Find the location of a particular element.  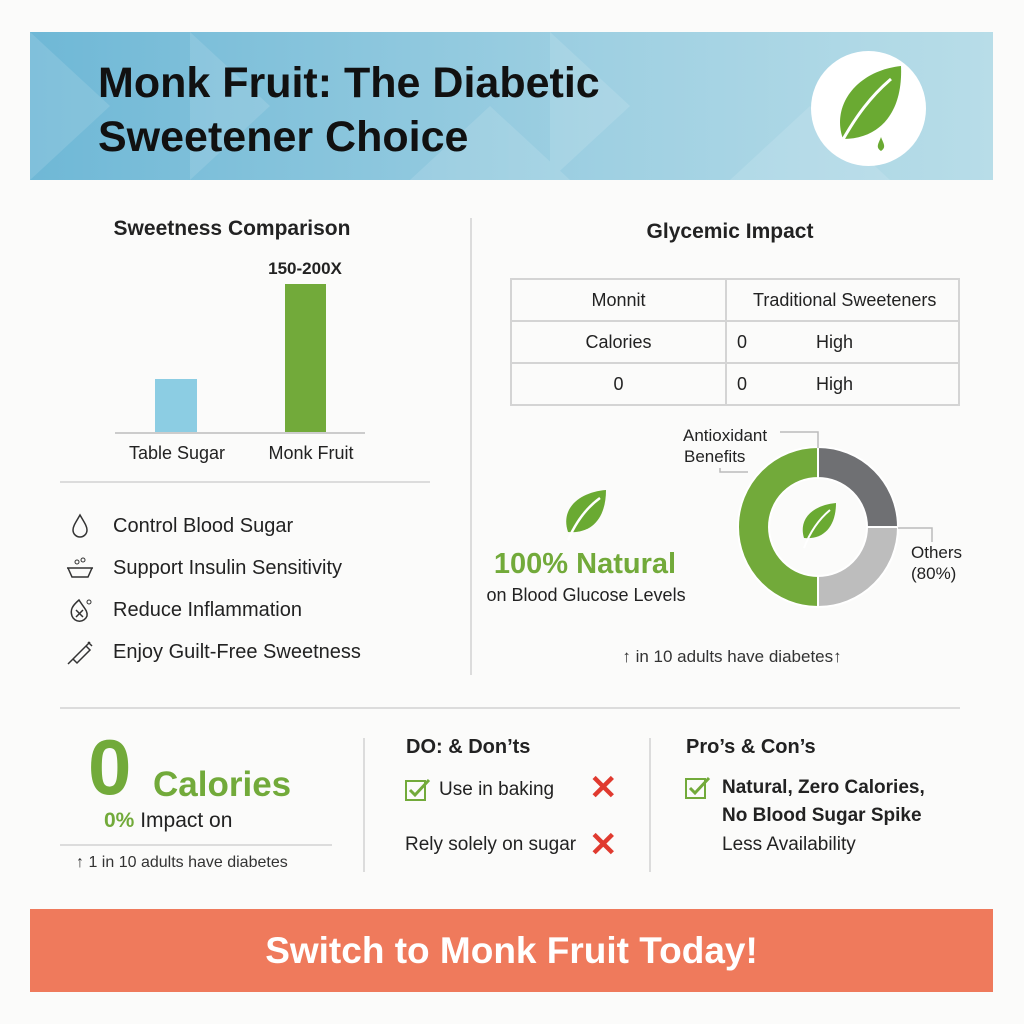

triangle-pattern is located at coordinates (460, 106).